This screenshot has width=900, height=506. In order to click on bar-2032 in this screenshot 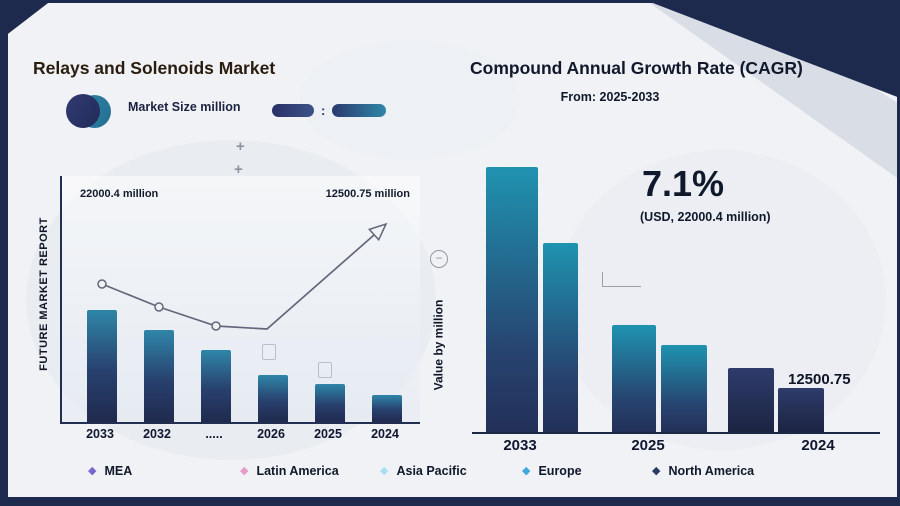, I will do `click(159, 376)`.